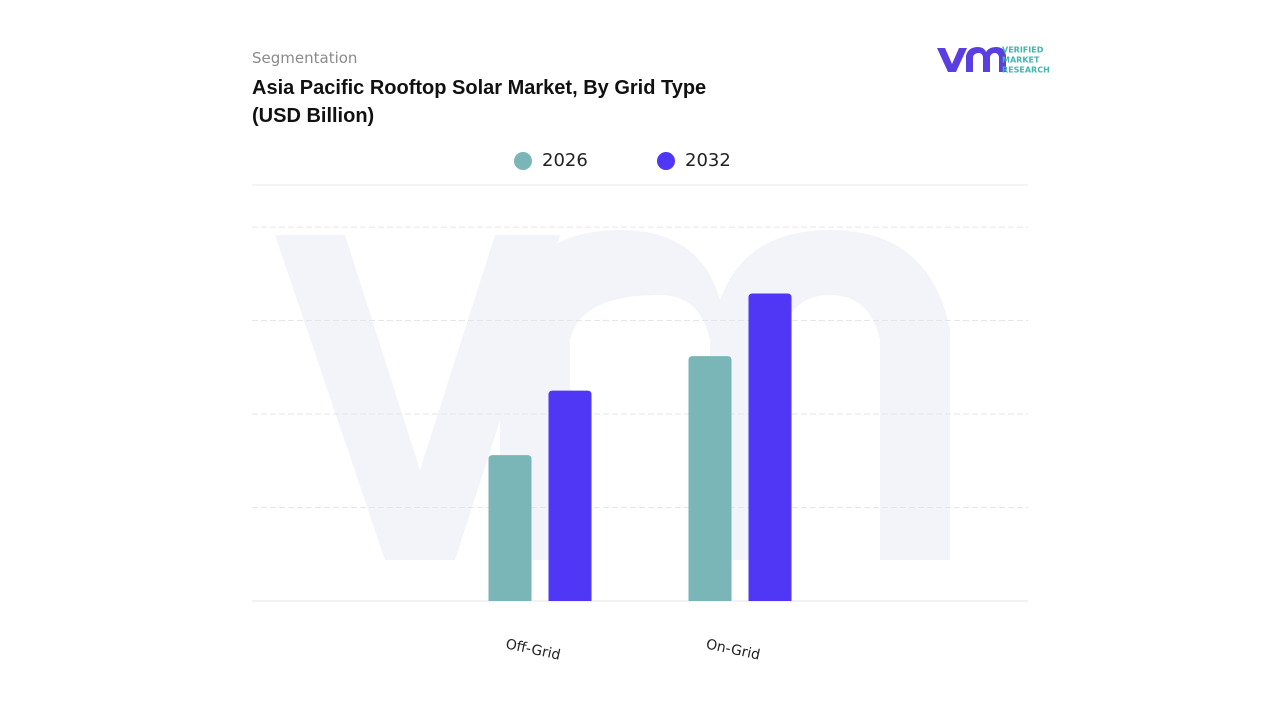 This screenshot has height=720, width=1280. I want to click on logo: VERIFIED MARKET RESEARCH, so click(993, 60).